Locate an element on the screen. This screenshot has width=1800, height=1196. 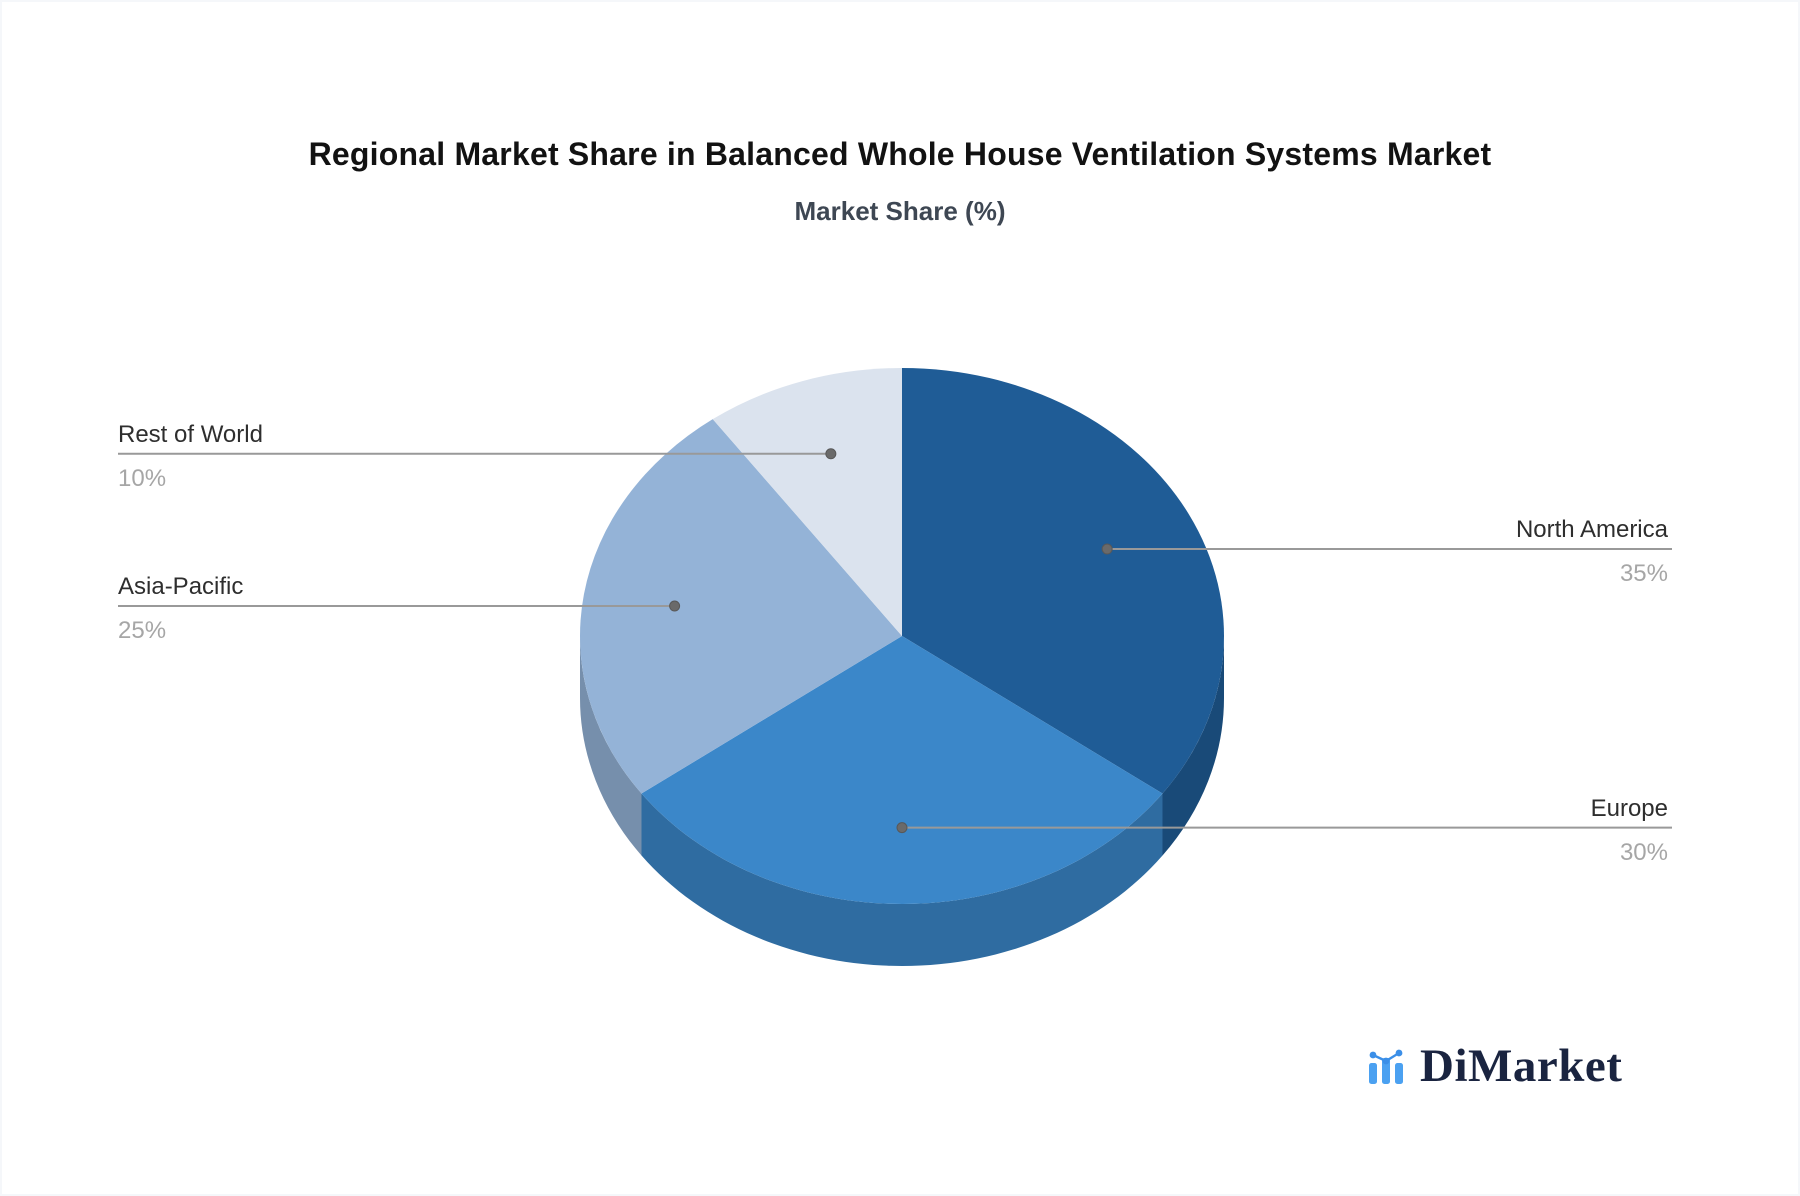
pie-slice-rest-of-world is located at coordinates (807, 502).